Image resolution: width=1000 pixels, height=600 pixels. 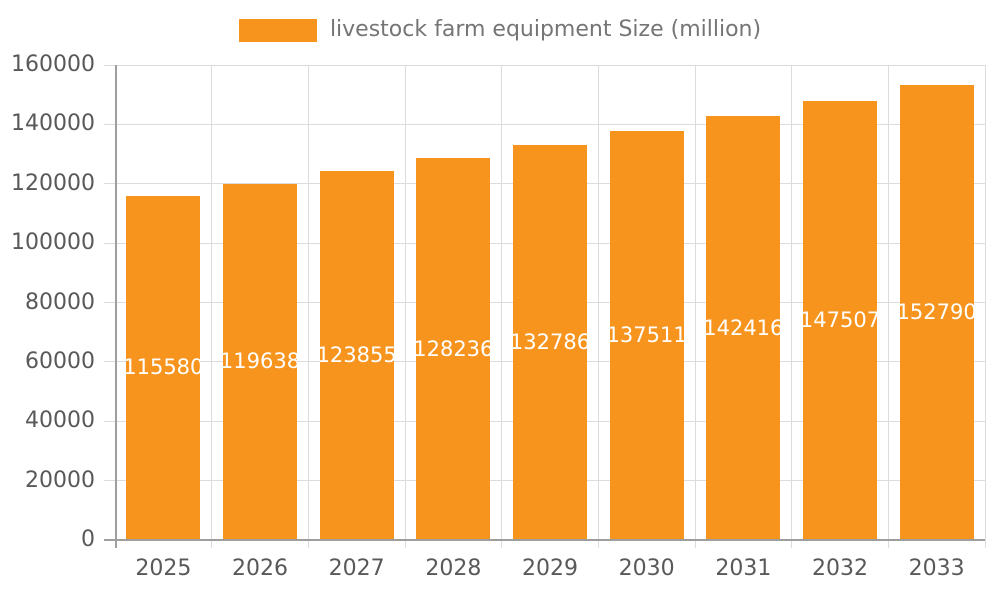 I want to click on x-axis-tick-label: 2030, so click(x=646, y=568).